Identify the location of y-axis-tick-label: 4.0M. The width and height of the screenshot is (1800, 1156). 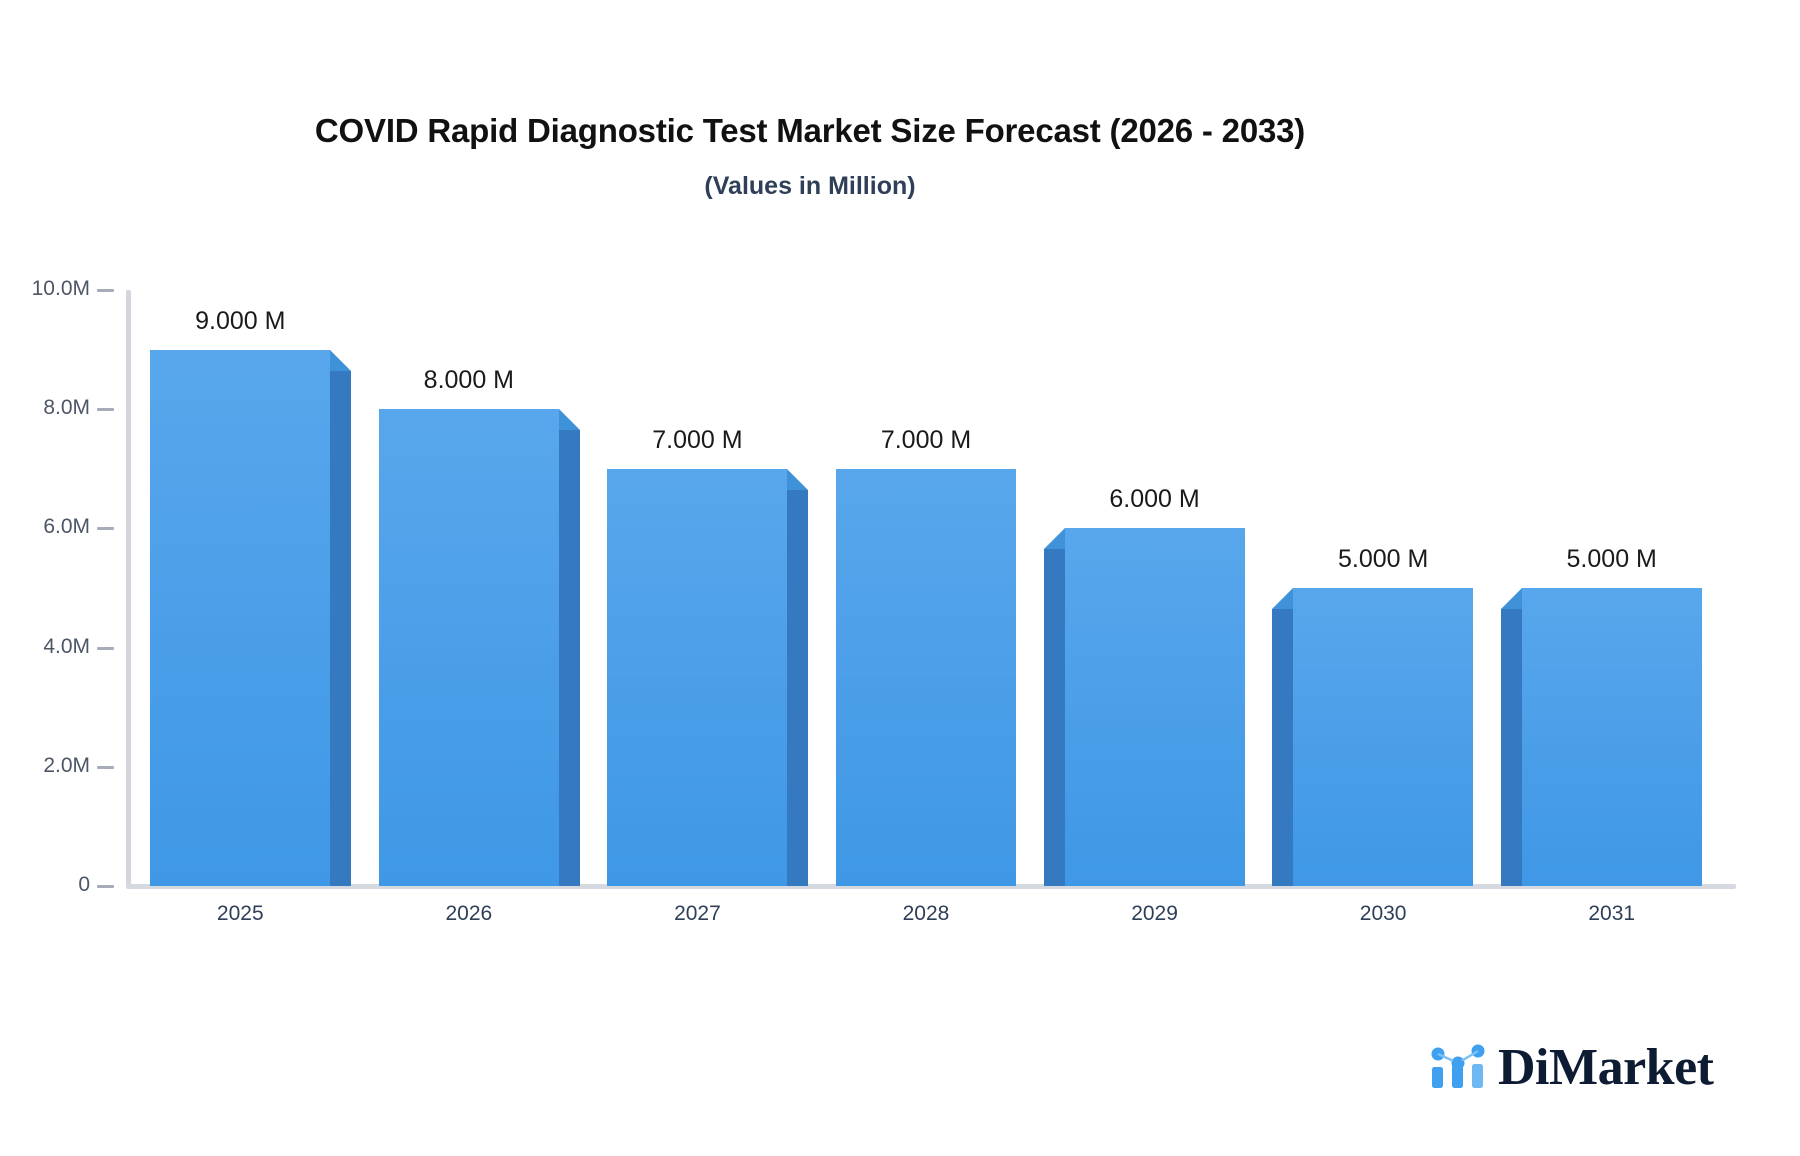
(66, 646).